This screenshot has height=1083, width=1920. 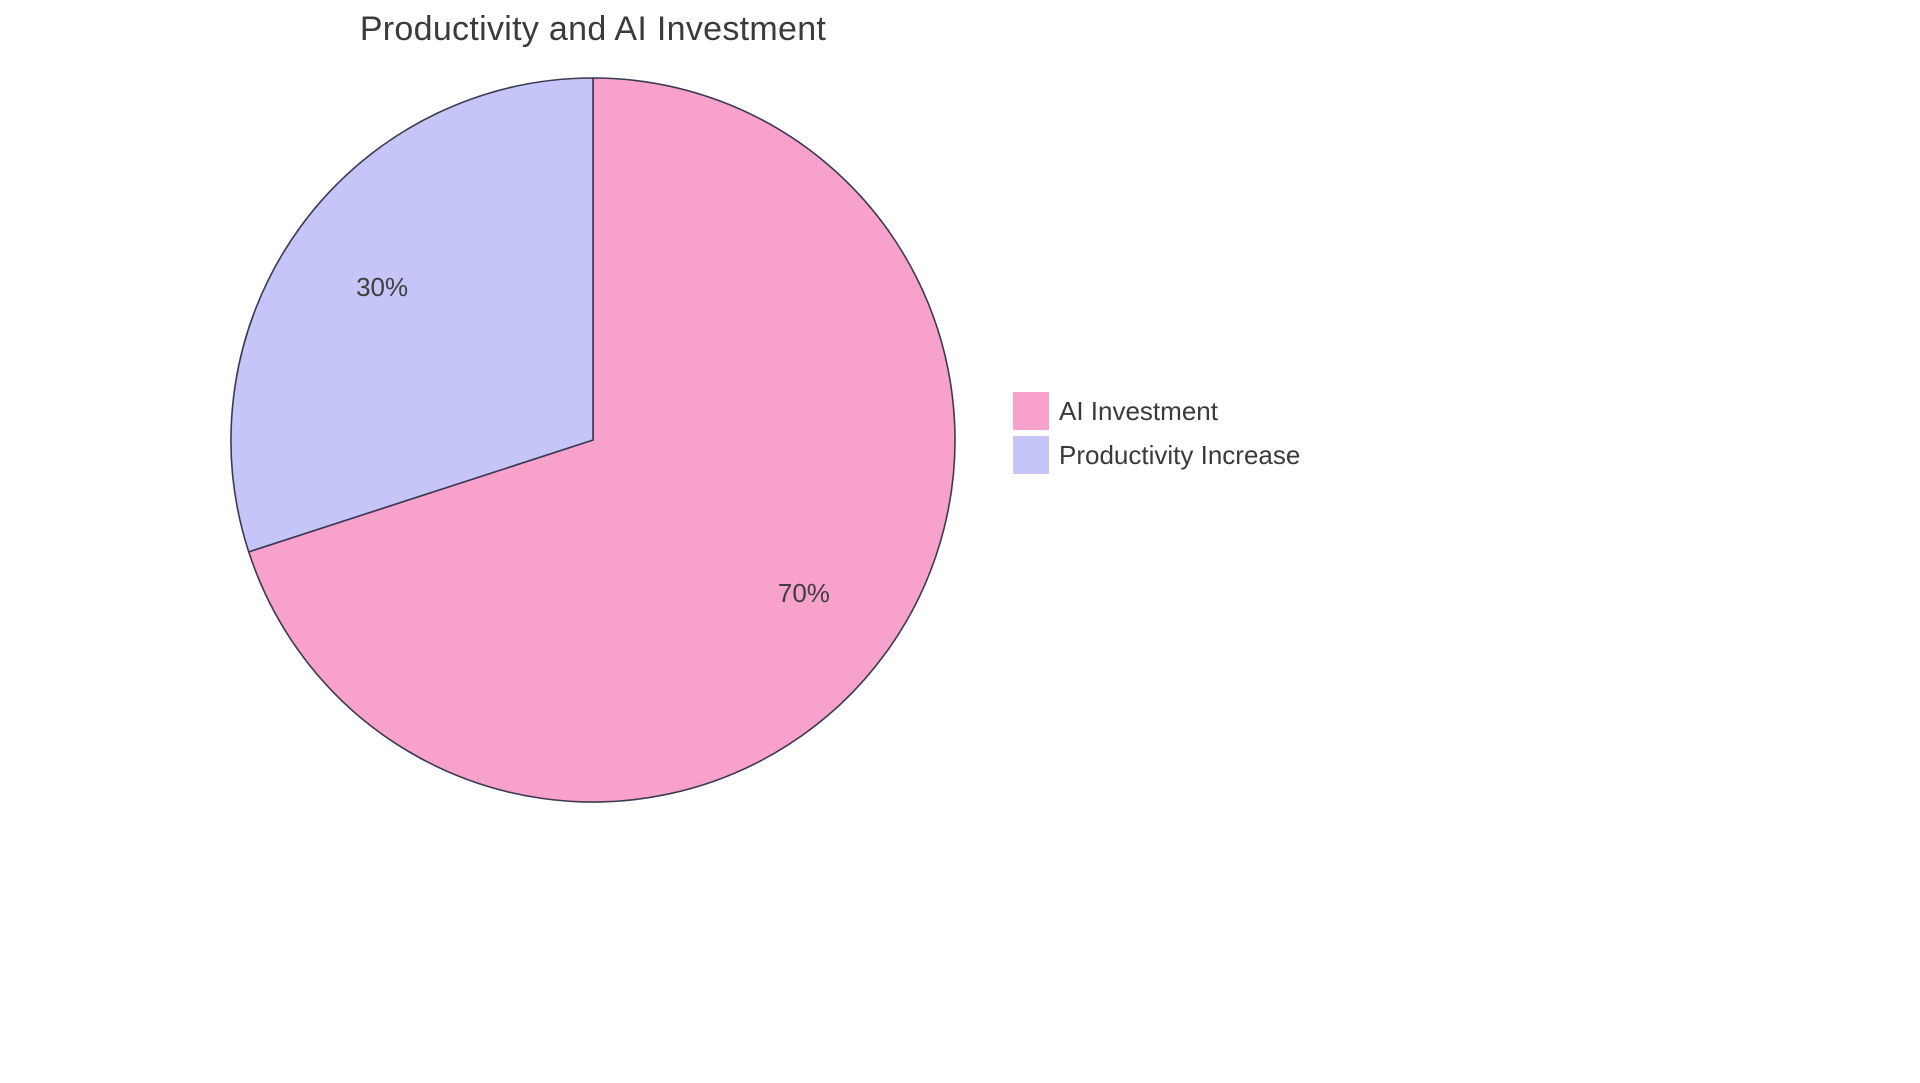 What do you see at coordinates (1180, 454) in the screenshot?
I see `legend-label-productivity-increase: Productivity Increase` at bounding box center [1180, 454].